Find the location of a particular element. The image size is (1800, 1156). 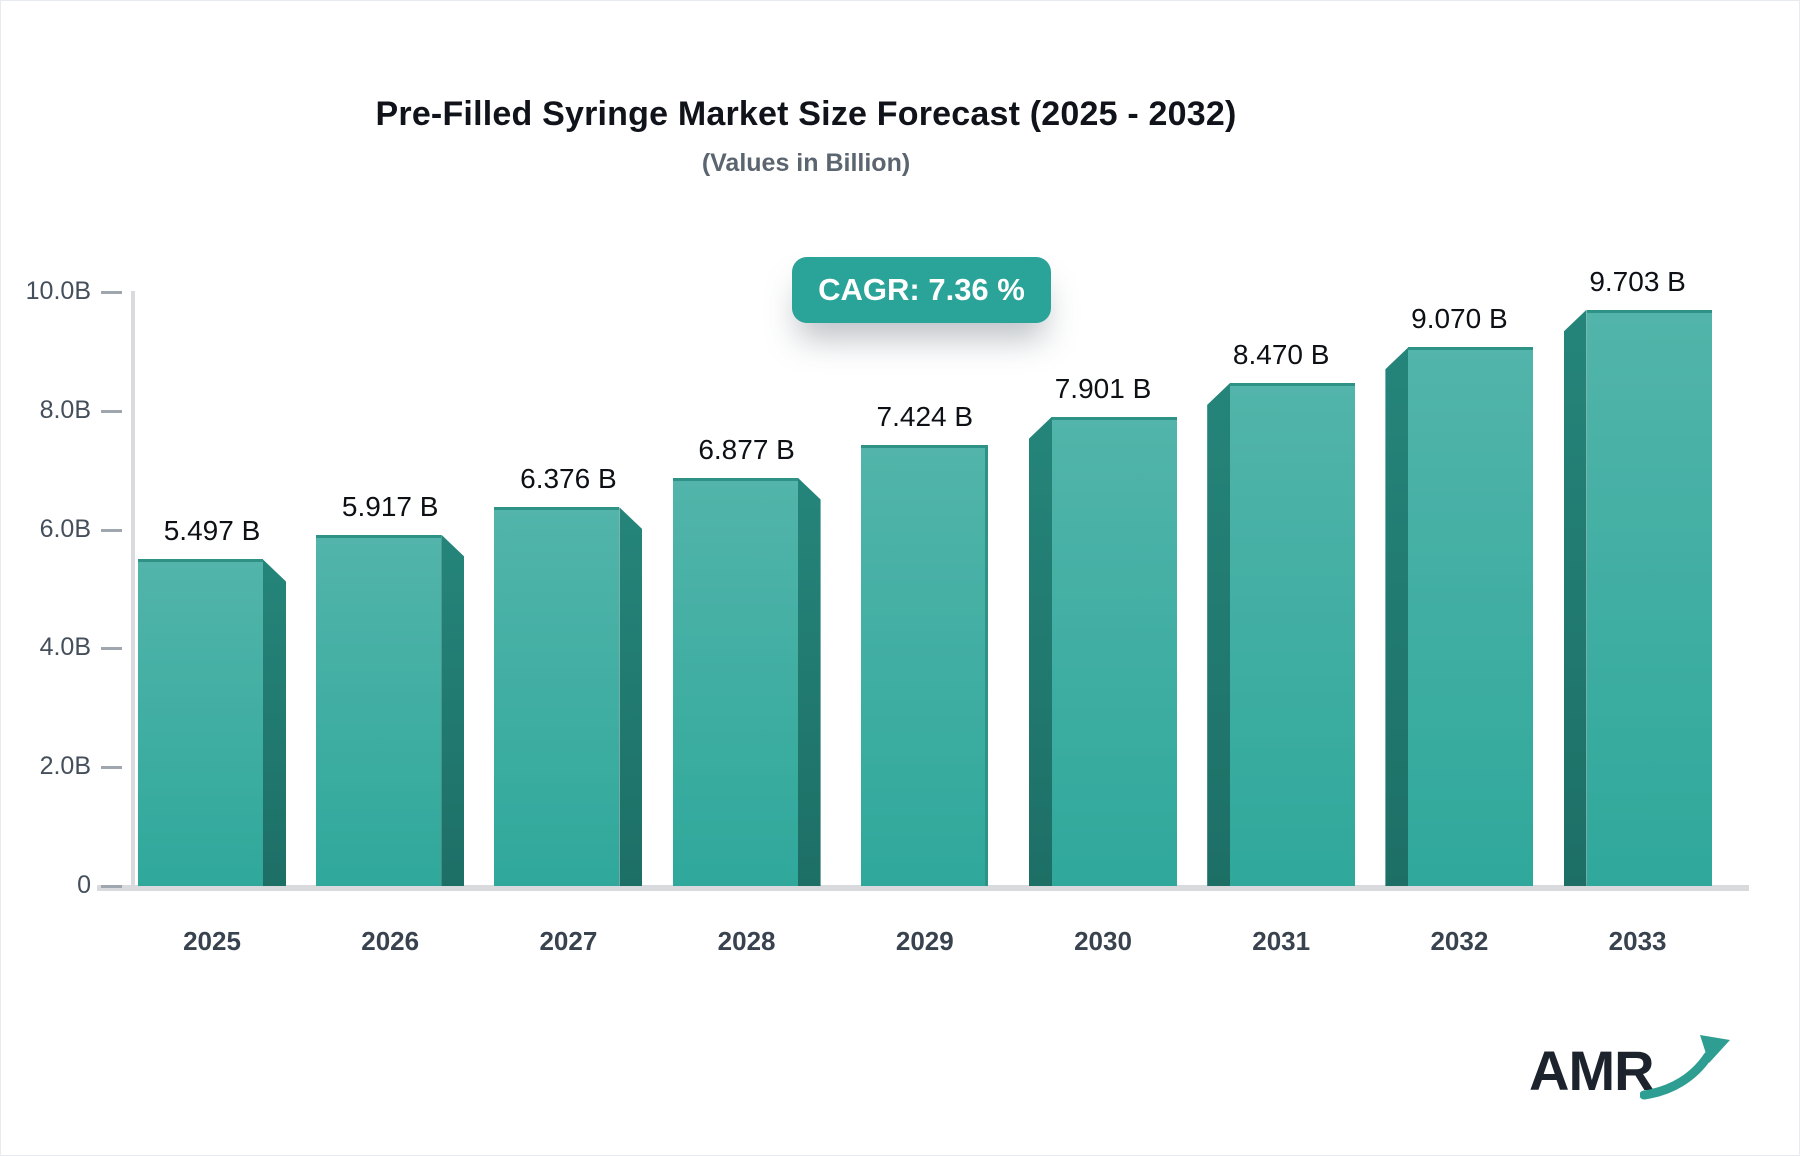

x-axis-label-2030: 2030 is located at coordinates (1103, 941).